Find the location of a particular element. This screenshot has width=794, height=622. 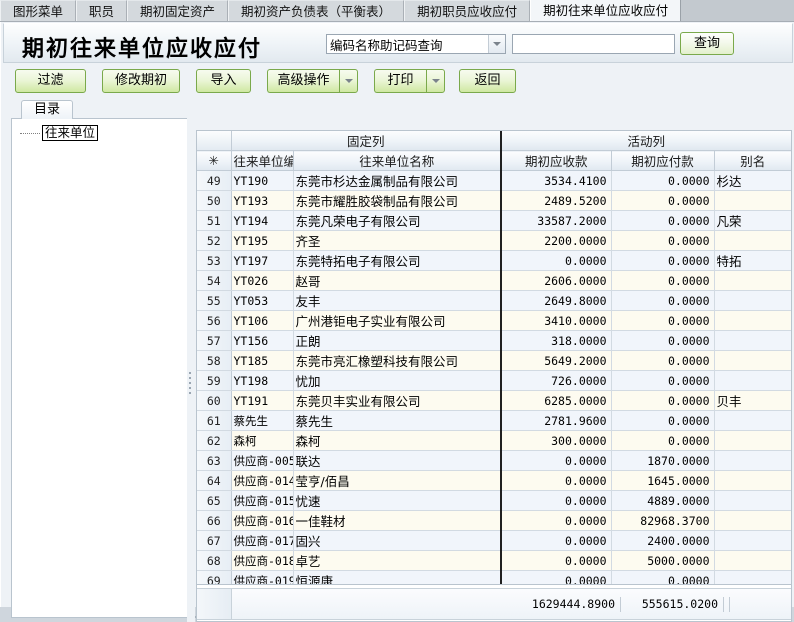

cell-partner-code: 供应商-014 is located at coordinates (262, 481).